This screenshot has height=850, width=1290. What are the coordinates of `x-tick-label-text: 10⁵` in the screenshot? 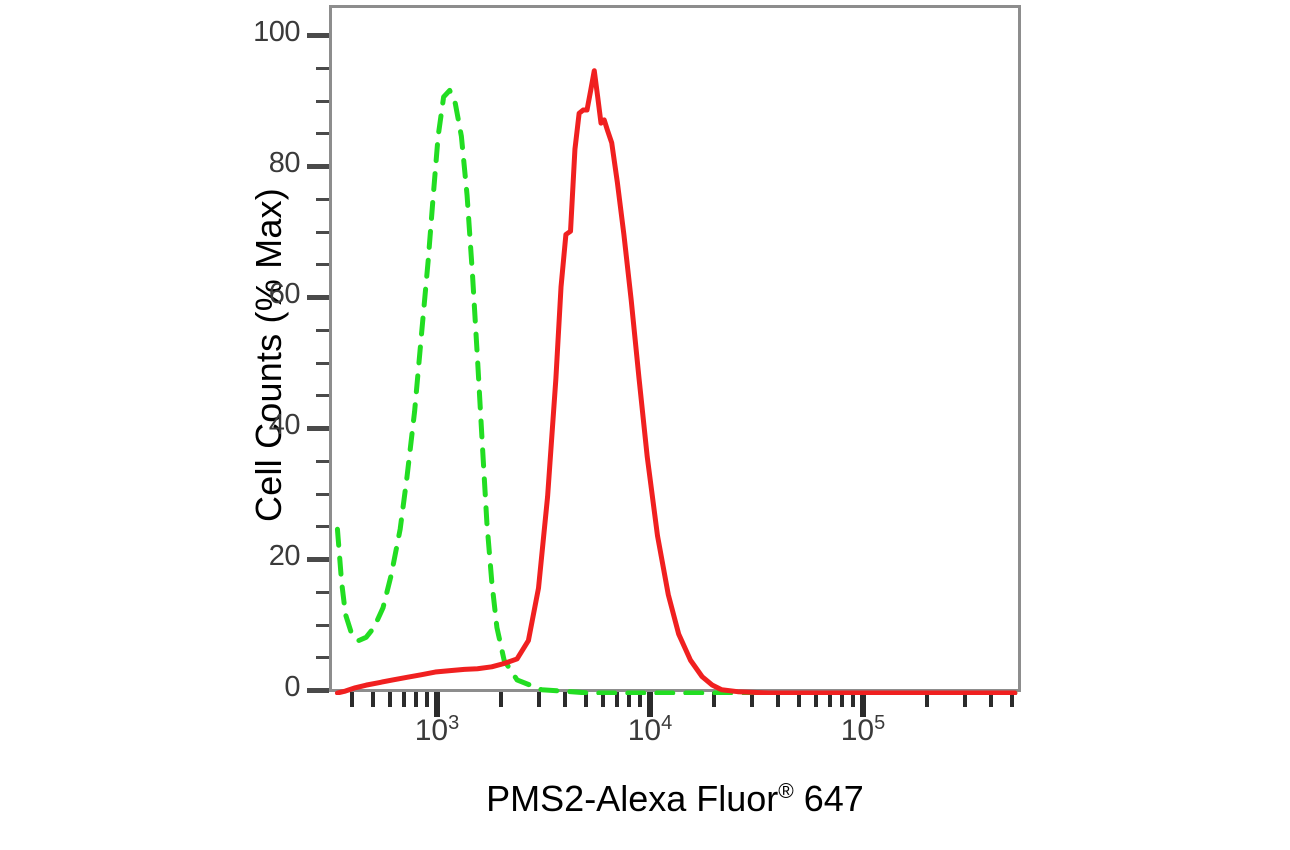 It's located at (863, 729).